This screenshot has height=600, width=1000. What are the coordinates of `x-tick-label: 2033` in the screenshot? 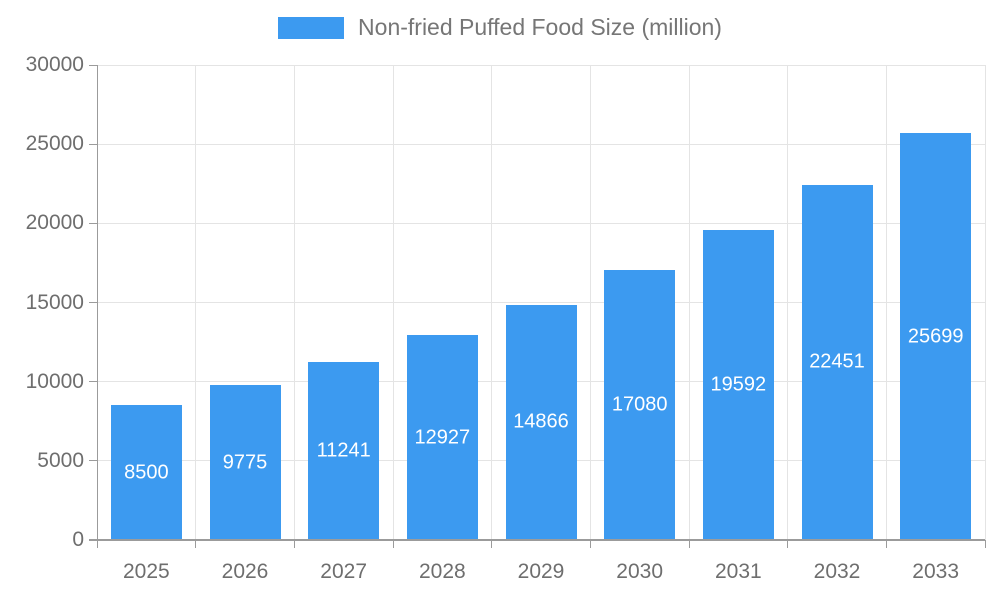 It's located at (936, 571).